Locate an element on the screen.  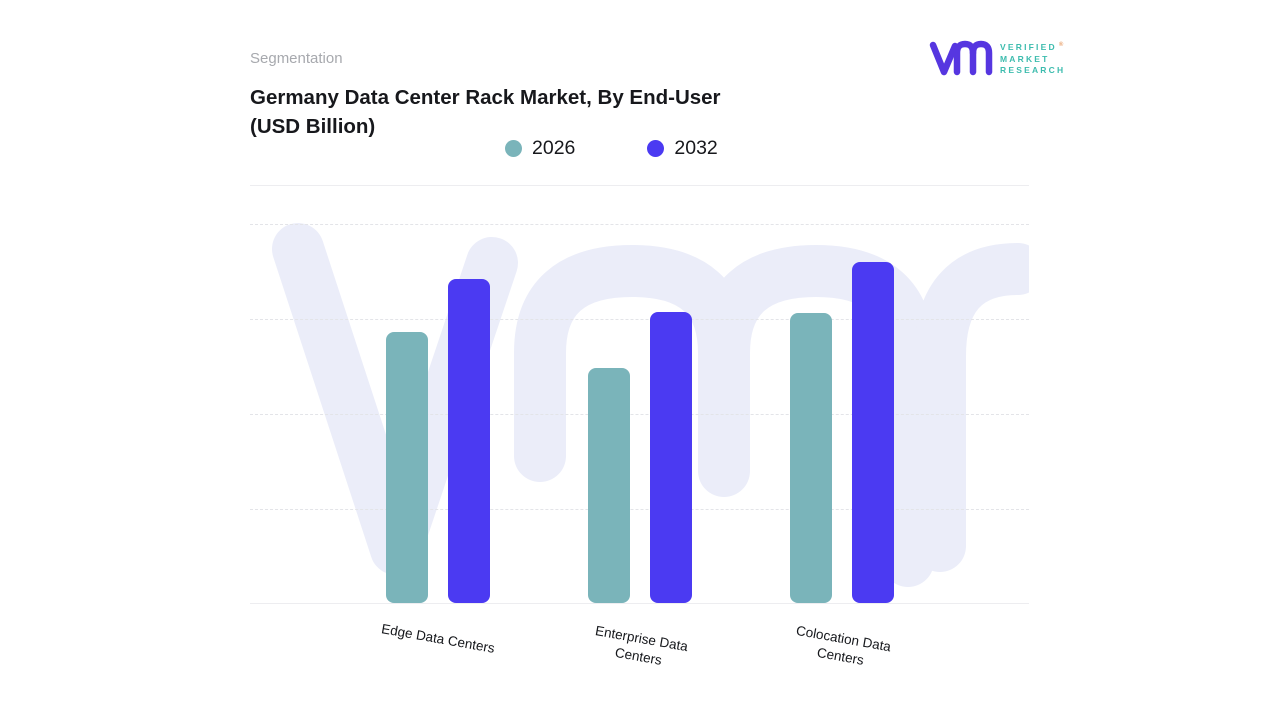
vmr-monogram-icon is located at coordinates (961, 58).